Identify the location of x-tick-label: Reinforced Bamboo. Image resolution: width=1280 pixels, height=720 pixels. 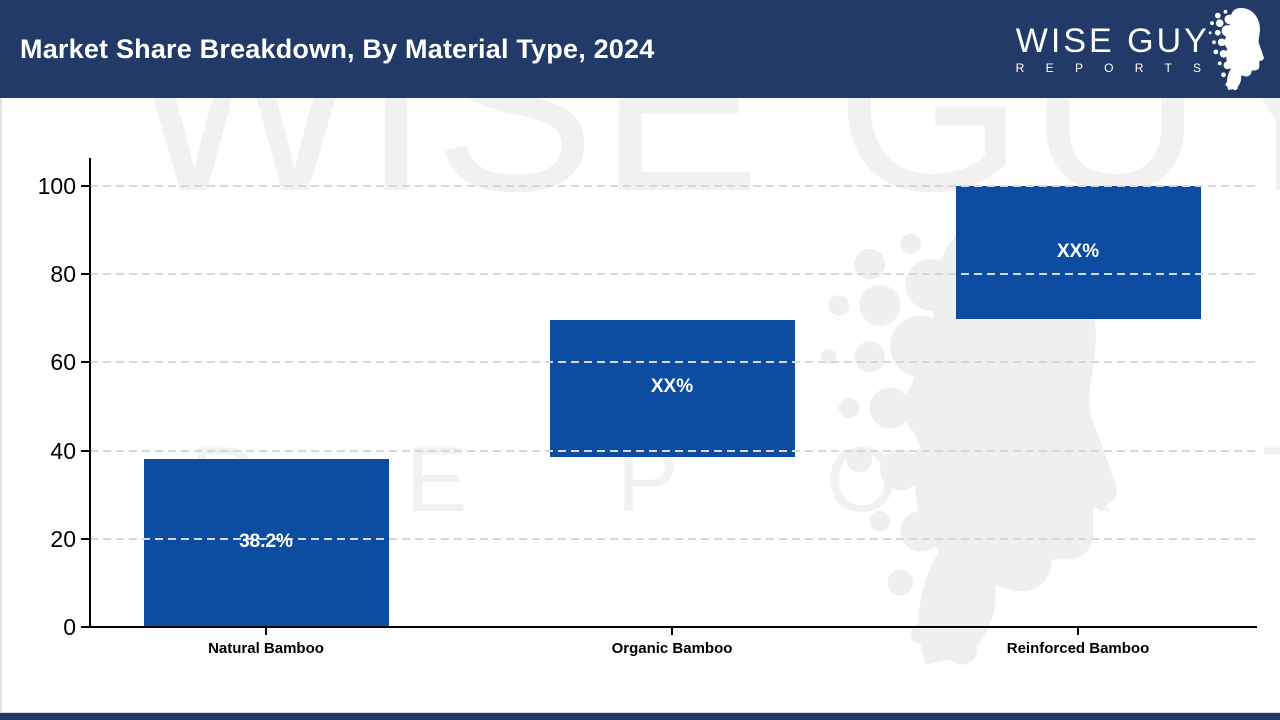
(1078, 648).